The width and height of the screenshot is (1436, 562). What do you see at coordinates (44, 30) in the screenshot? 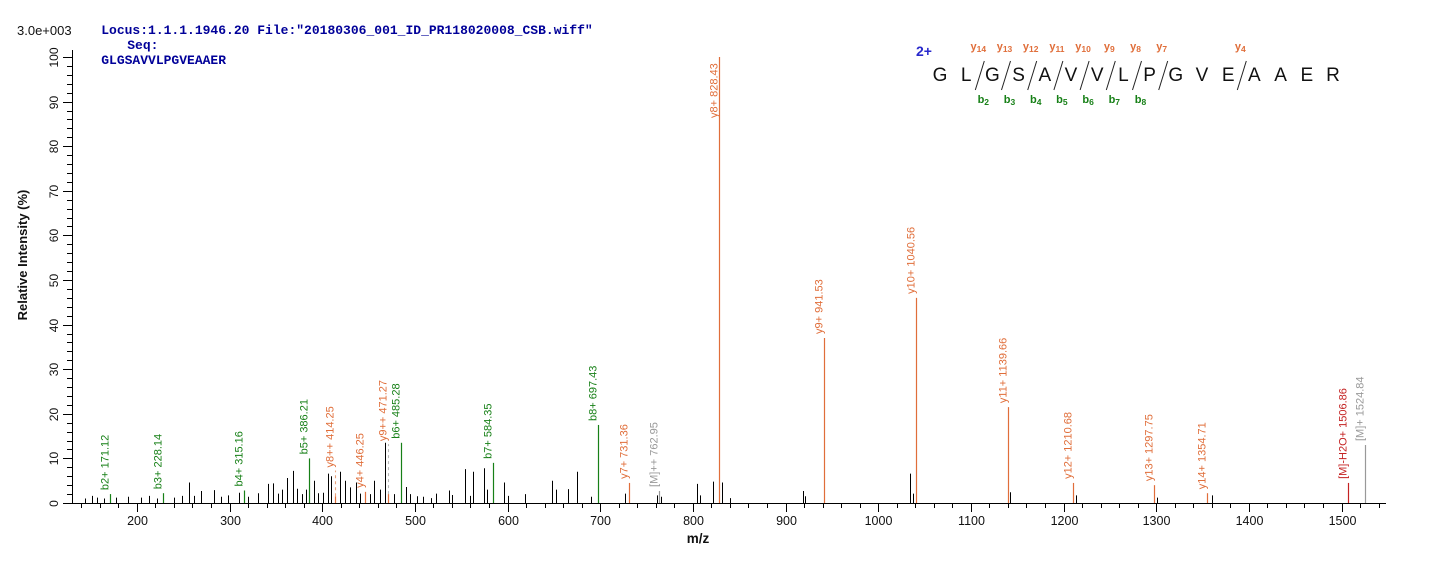
I see `intensity-scale-max: 3.0e+003` at bounding box center [44, 30].